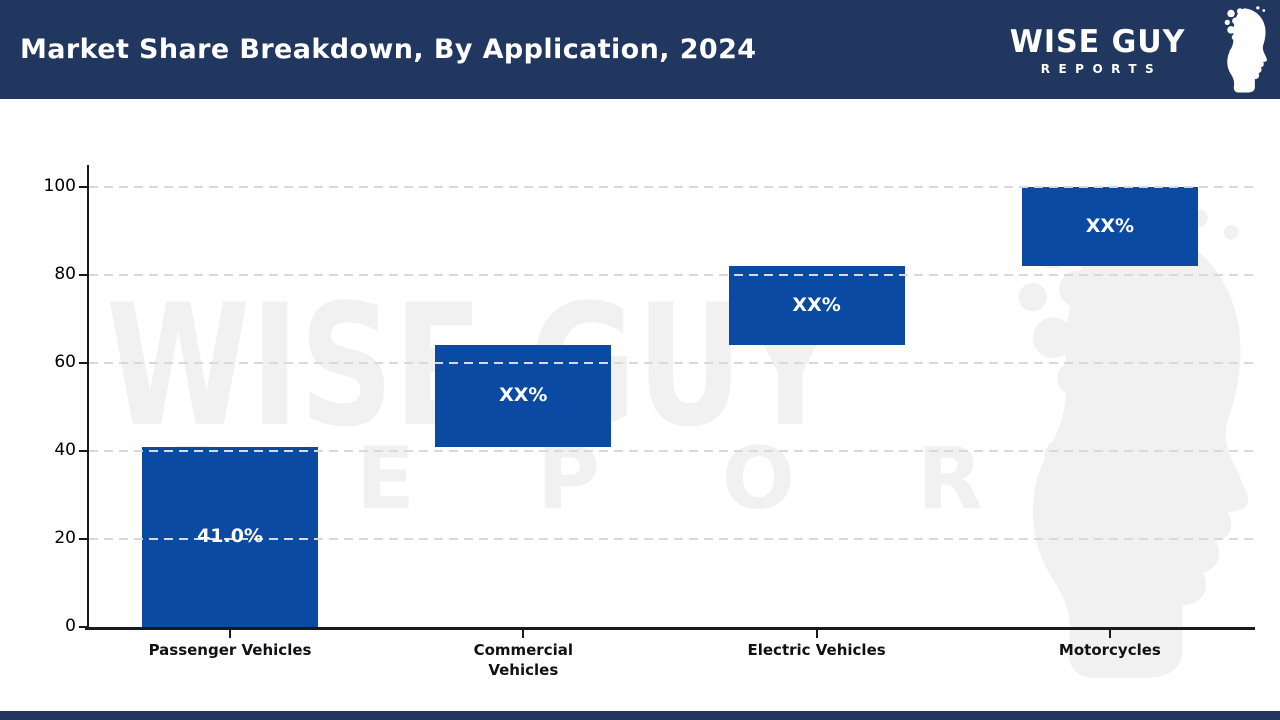 The height and width of the screenshot is (720, 1280). I want to click on y-tick-label-0: 0, so click(70, 626).